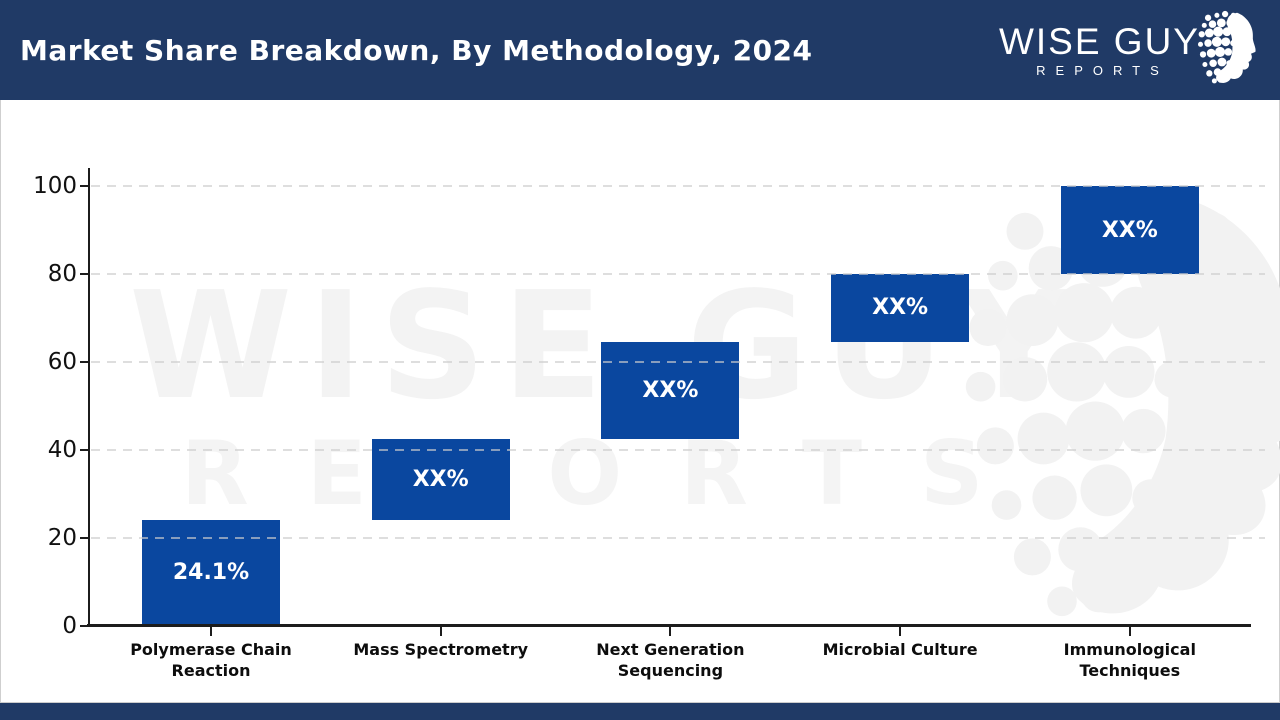  I want to click on category-label: Immunological Techniques, so click(1129, 660).